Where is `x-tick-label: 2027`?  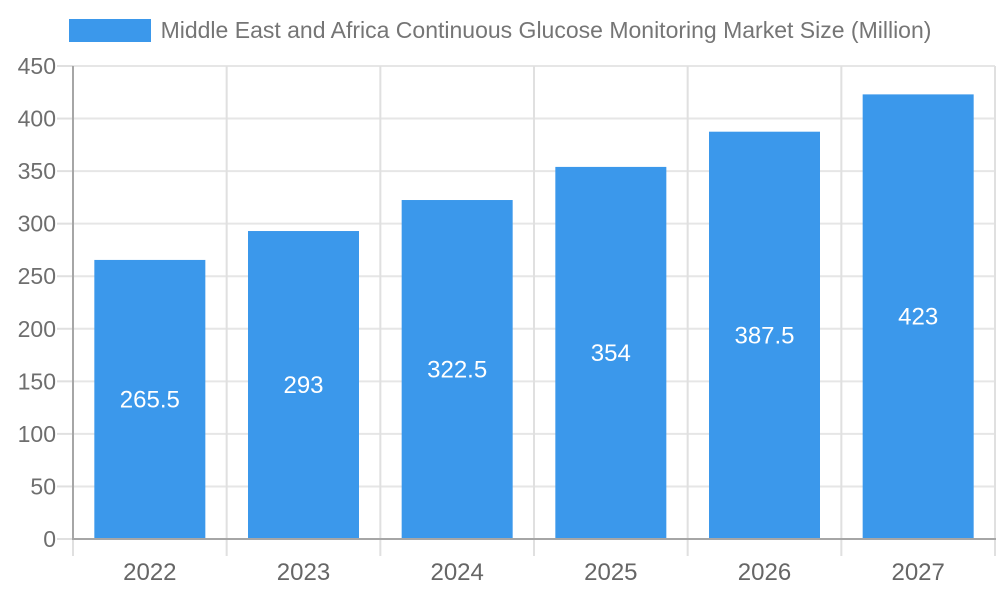 x-tick-label: 2027 is located at coordinates (917, 572).